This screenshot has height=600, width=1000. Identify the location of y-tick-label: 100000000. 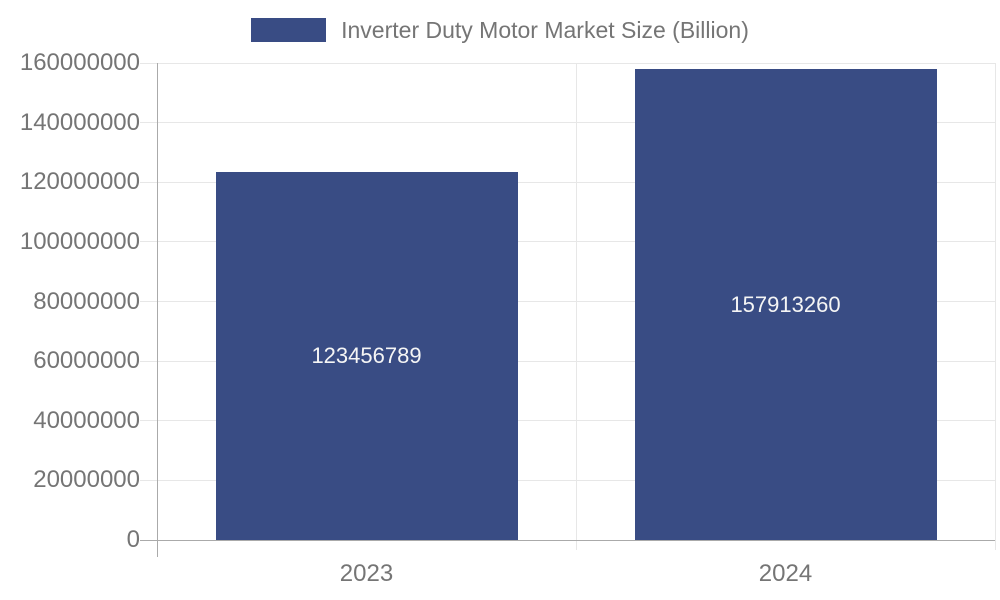
(79, 241).